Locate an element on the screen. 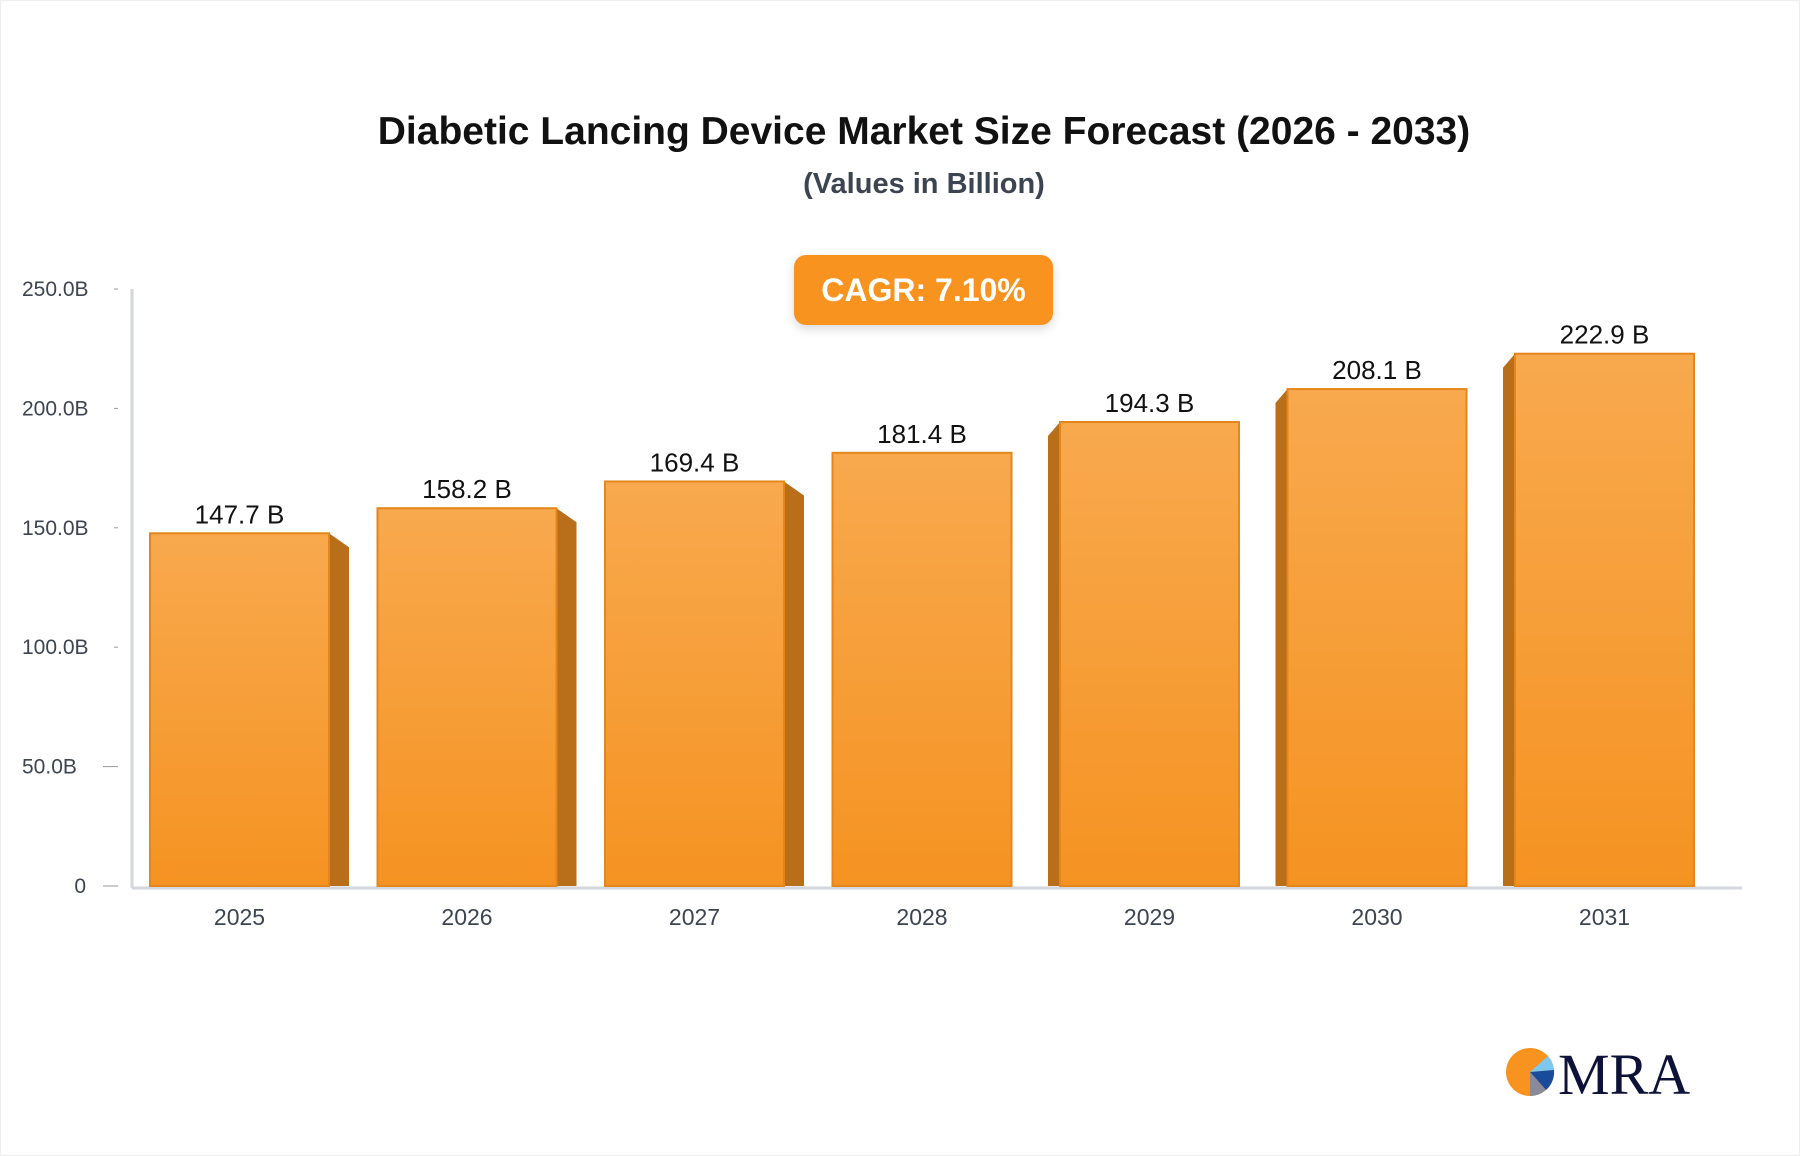 The height and width of the screenshot is (1156, 1800). x-tick-label: 2025 is located at coordinates (239, 917).